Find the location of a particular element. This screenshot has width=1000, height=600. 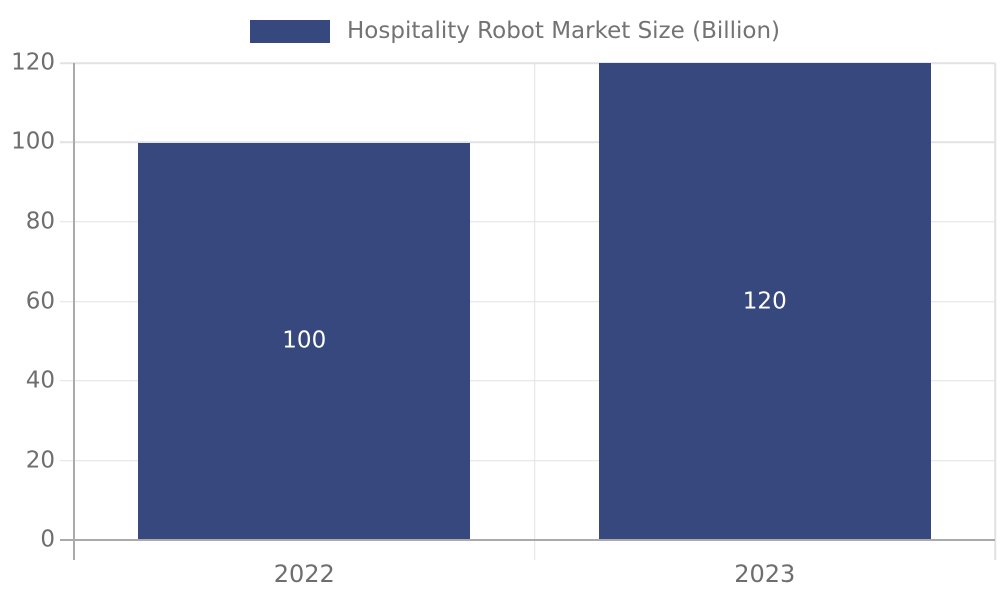

bar-value-label-2023: 120 is located at coordinates (764, 301).